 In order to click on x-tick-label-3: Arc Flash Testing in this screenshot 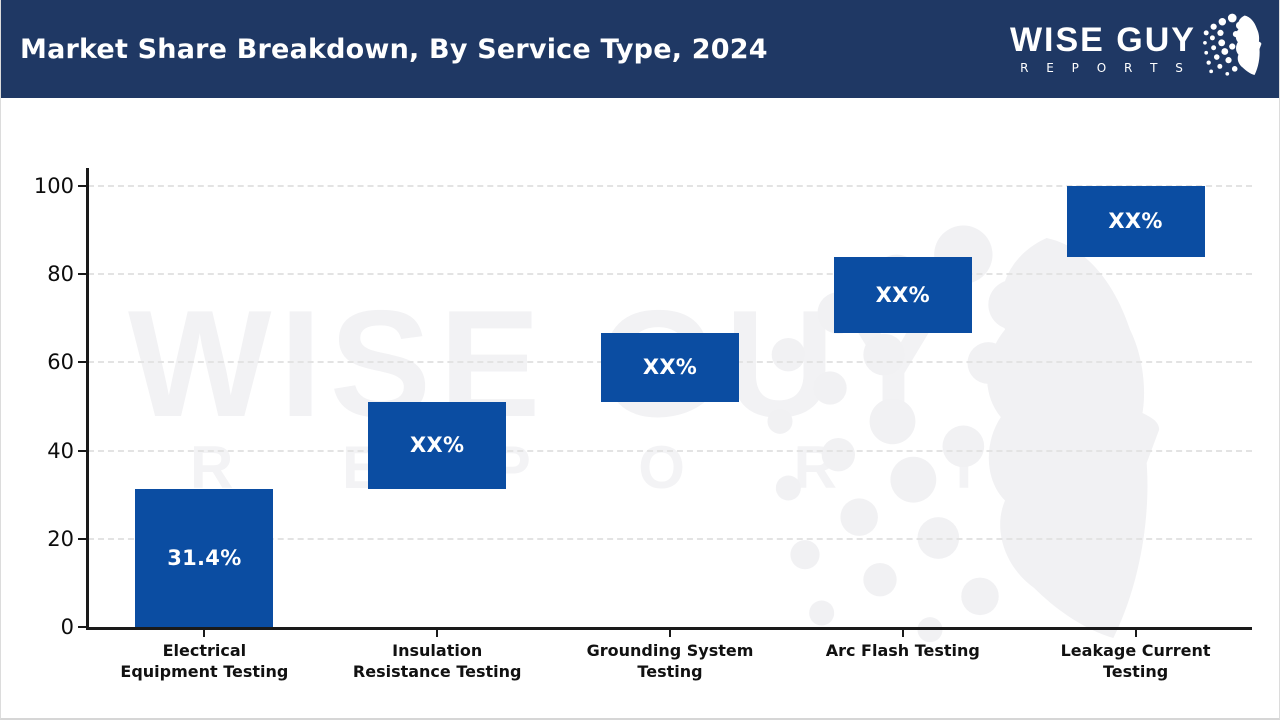, I will do `click(902, 650)`.